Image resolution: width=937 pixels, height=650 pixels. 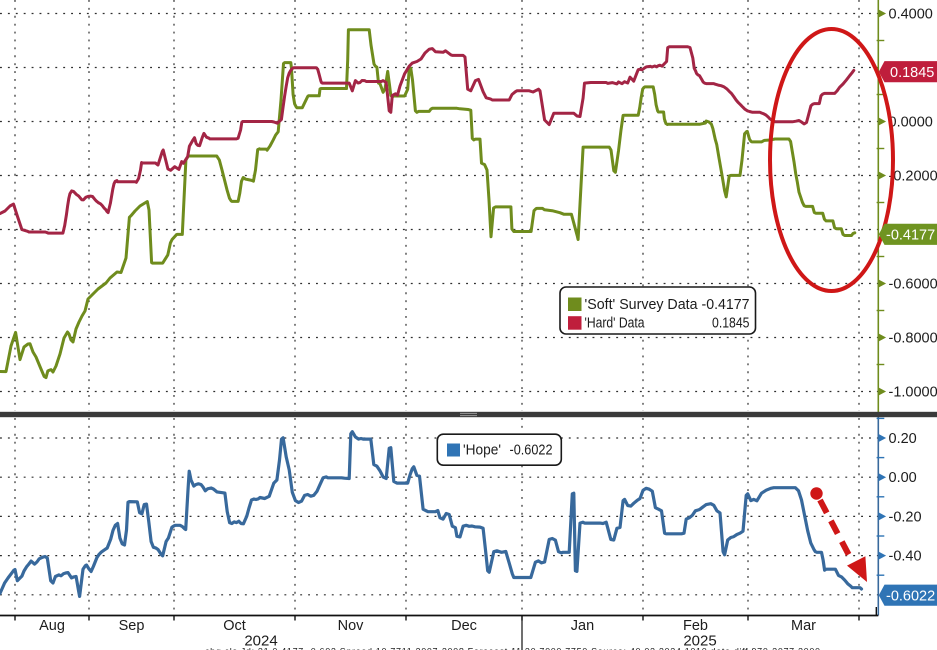 I want to click on svg-text: Dec, so click(x=464, y=626).